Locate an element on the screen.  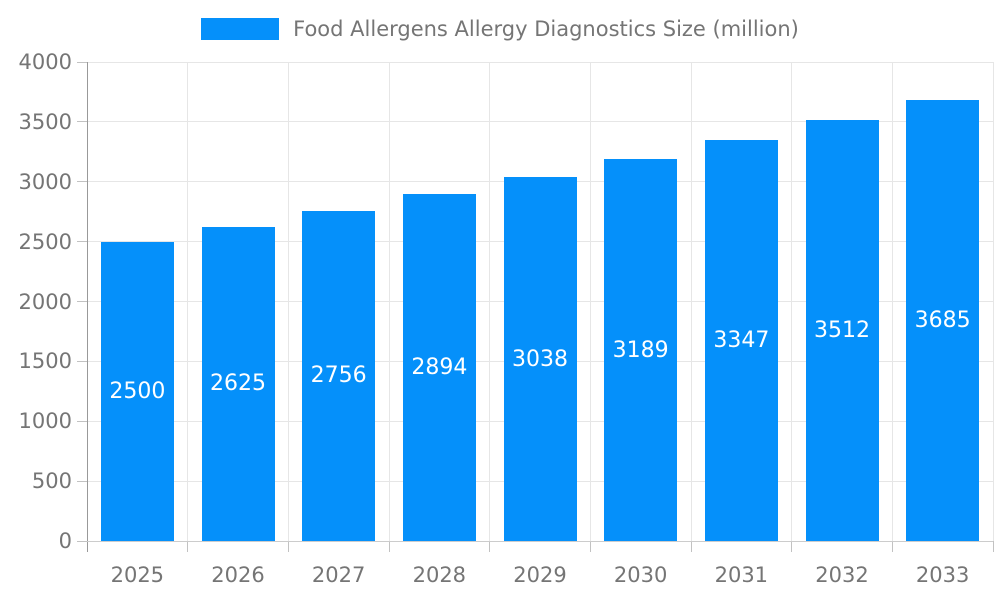
y-axis-label: 2500 is located at coordinates (45, 241).